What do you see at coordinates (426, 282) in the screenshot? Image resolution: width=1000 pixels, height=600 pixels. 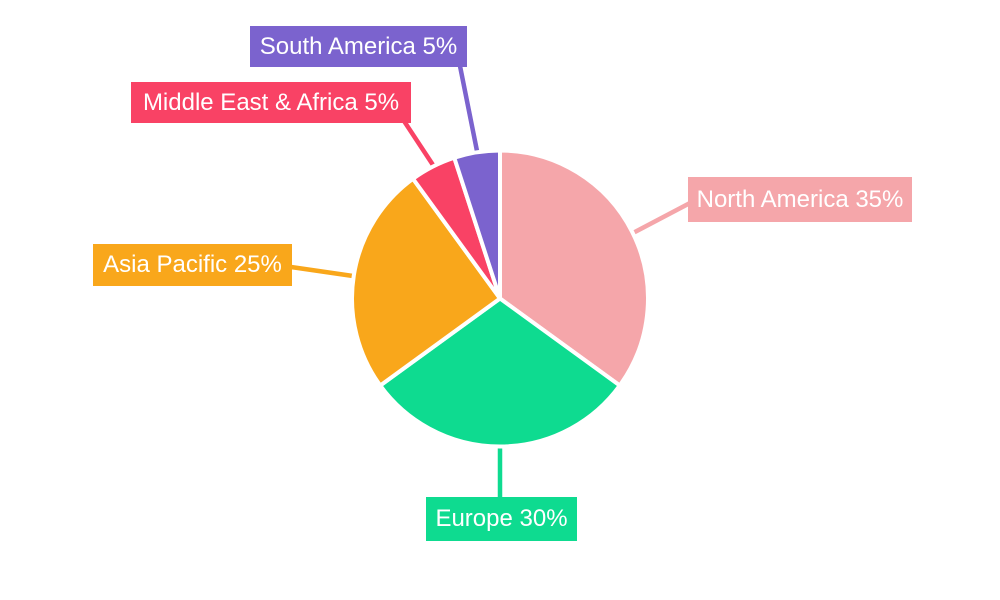 I see `pie-slice-asia-pacific` at bounding box center [426, 282].